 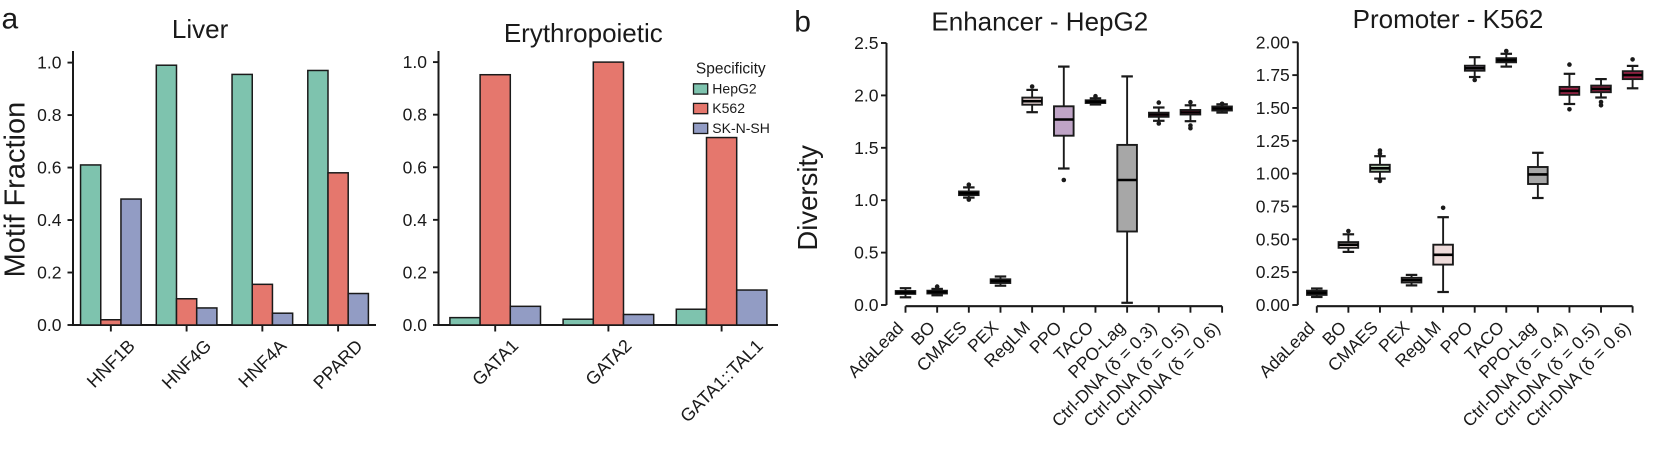 What do you see at coordinates (1273, 207) in the screenshot?
I see `svg-text: 0.75` at bounding box center [1273, 207].